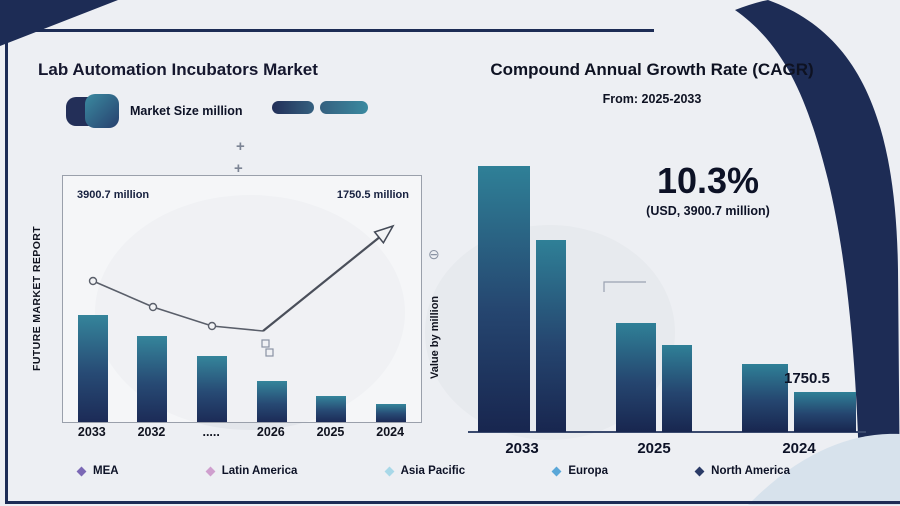 Image resolution: width=900 pixels, height=506 pixels. I want to click on left-axis-year: 2032, so click(151, 432).